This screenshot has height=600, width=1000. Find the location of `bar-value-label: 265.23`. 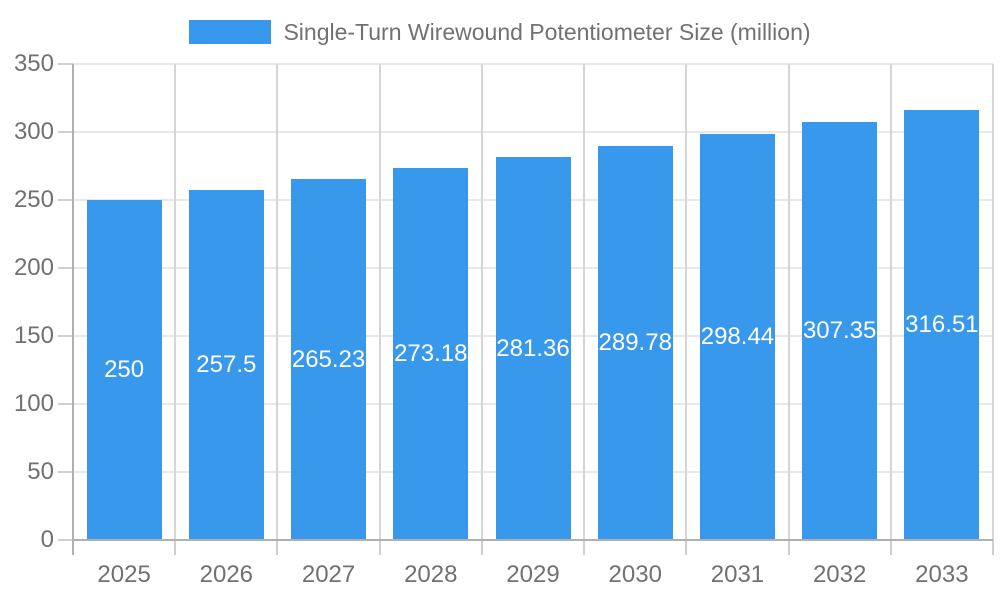

bar-value-label: 265.23 is located at coordinates (328, 359).